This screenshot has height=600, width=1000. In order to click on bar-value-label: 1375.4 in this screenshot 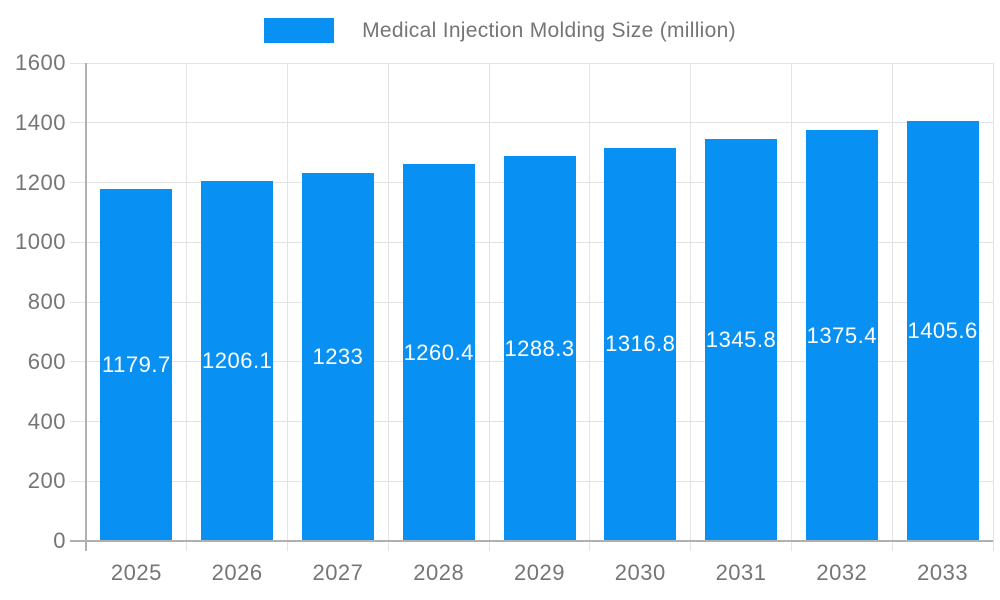, I will do `click(841, 335)`.